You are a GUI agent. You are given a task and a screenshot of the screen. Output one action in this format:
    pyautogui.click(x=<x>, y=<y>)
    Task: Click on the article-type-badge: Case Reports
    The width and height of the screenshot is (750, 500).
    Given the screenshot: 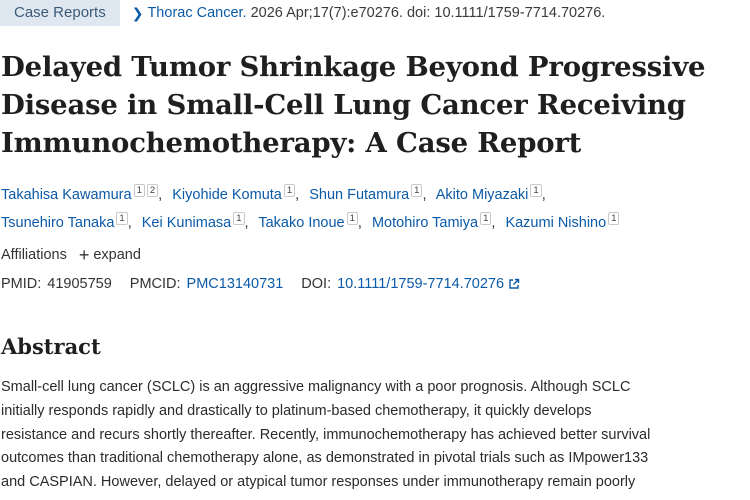 What is the action you would take?
    pyautogui.click(x=60, y=13)
    